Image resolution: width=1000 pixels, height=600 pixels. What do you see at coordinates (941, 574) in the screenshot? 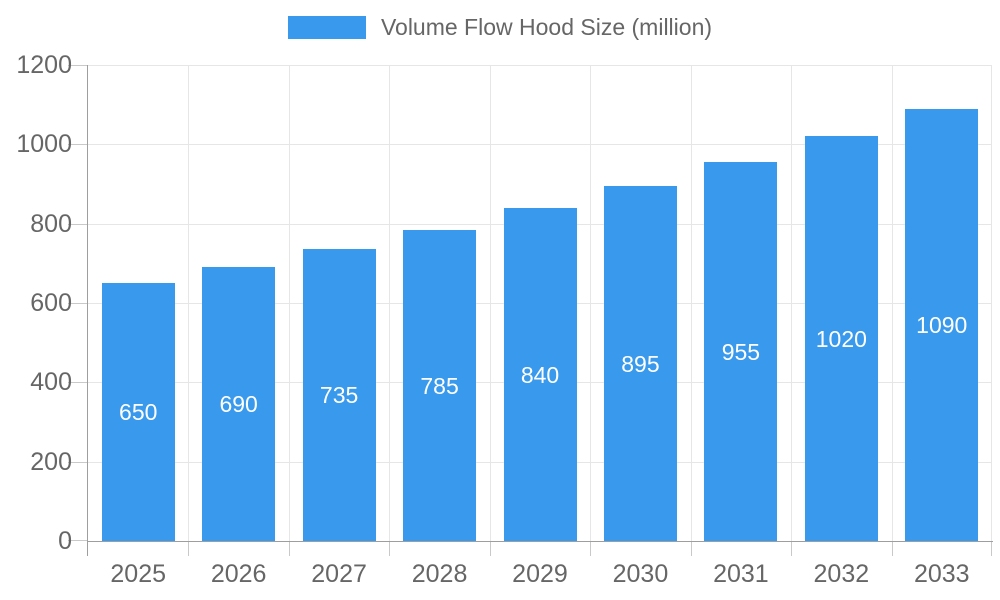
I see `x-axis-tick-label: 2033` at bounding box center [941, 574].